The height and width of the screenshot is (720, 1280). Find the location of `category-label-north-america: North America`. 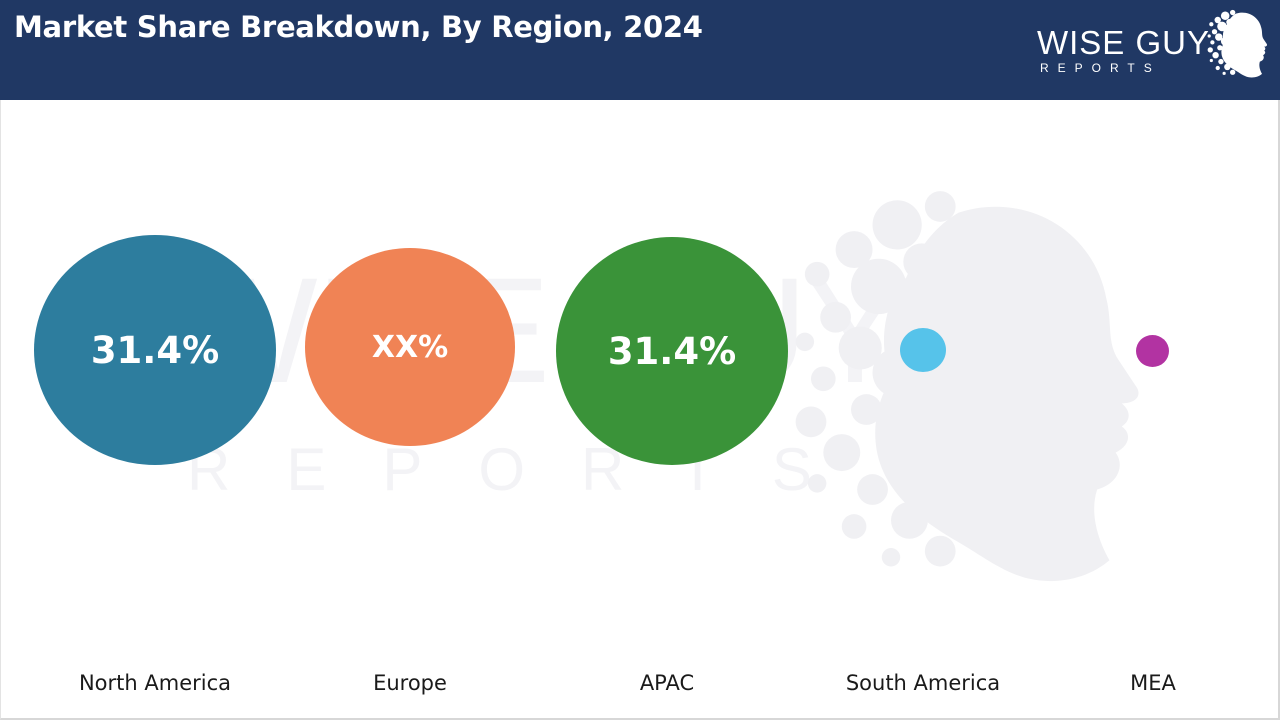

category-label-north-america: North America is located at coordinates (155, 683).